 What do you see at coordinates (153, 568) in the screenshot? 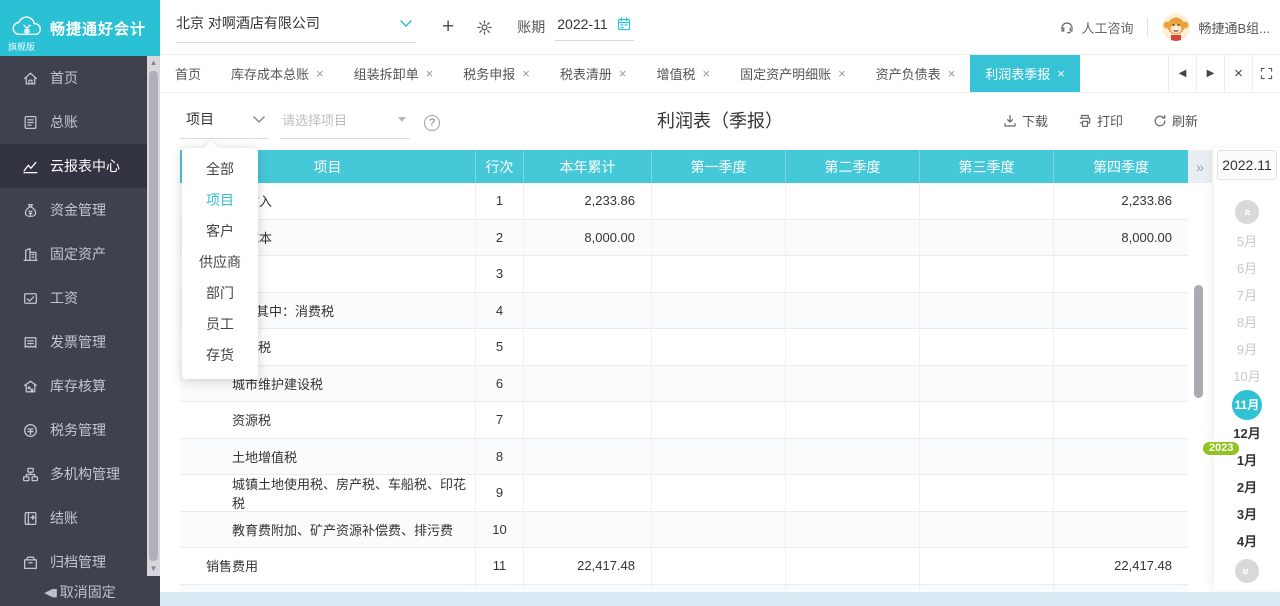
I see `scroll-down-icon: ▼` at bounding box center [153, 568].